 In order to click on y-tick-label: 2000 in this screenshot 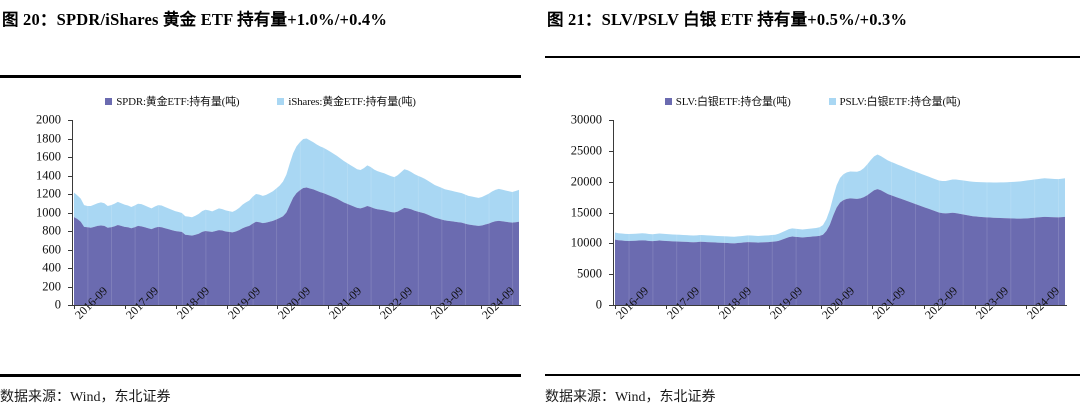, I will do `click(48, 119)`.